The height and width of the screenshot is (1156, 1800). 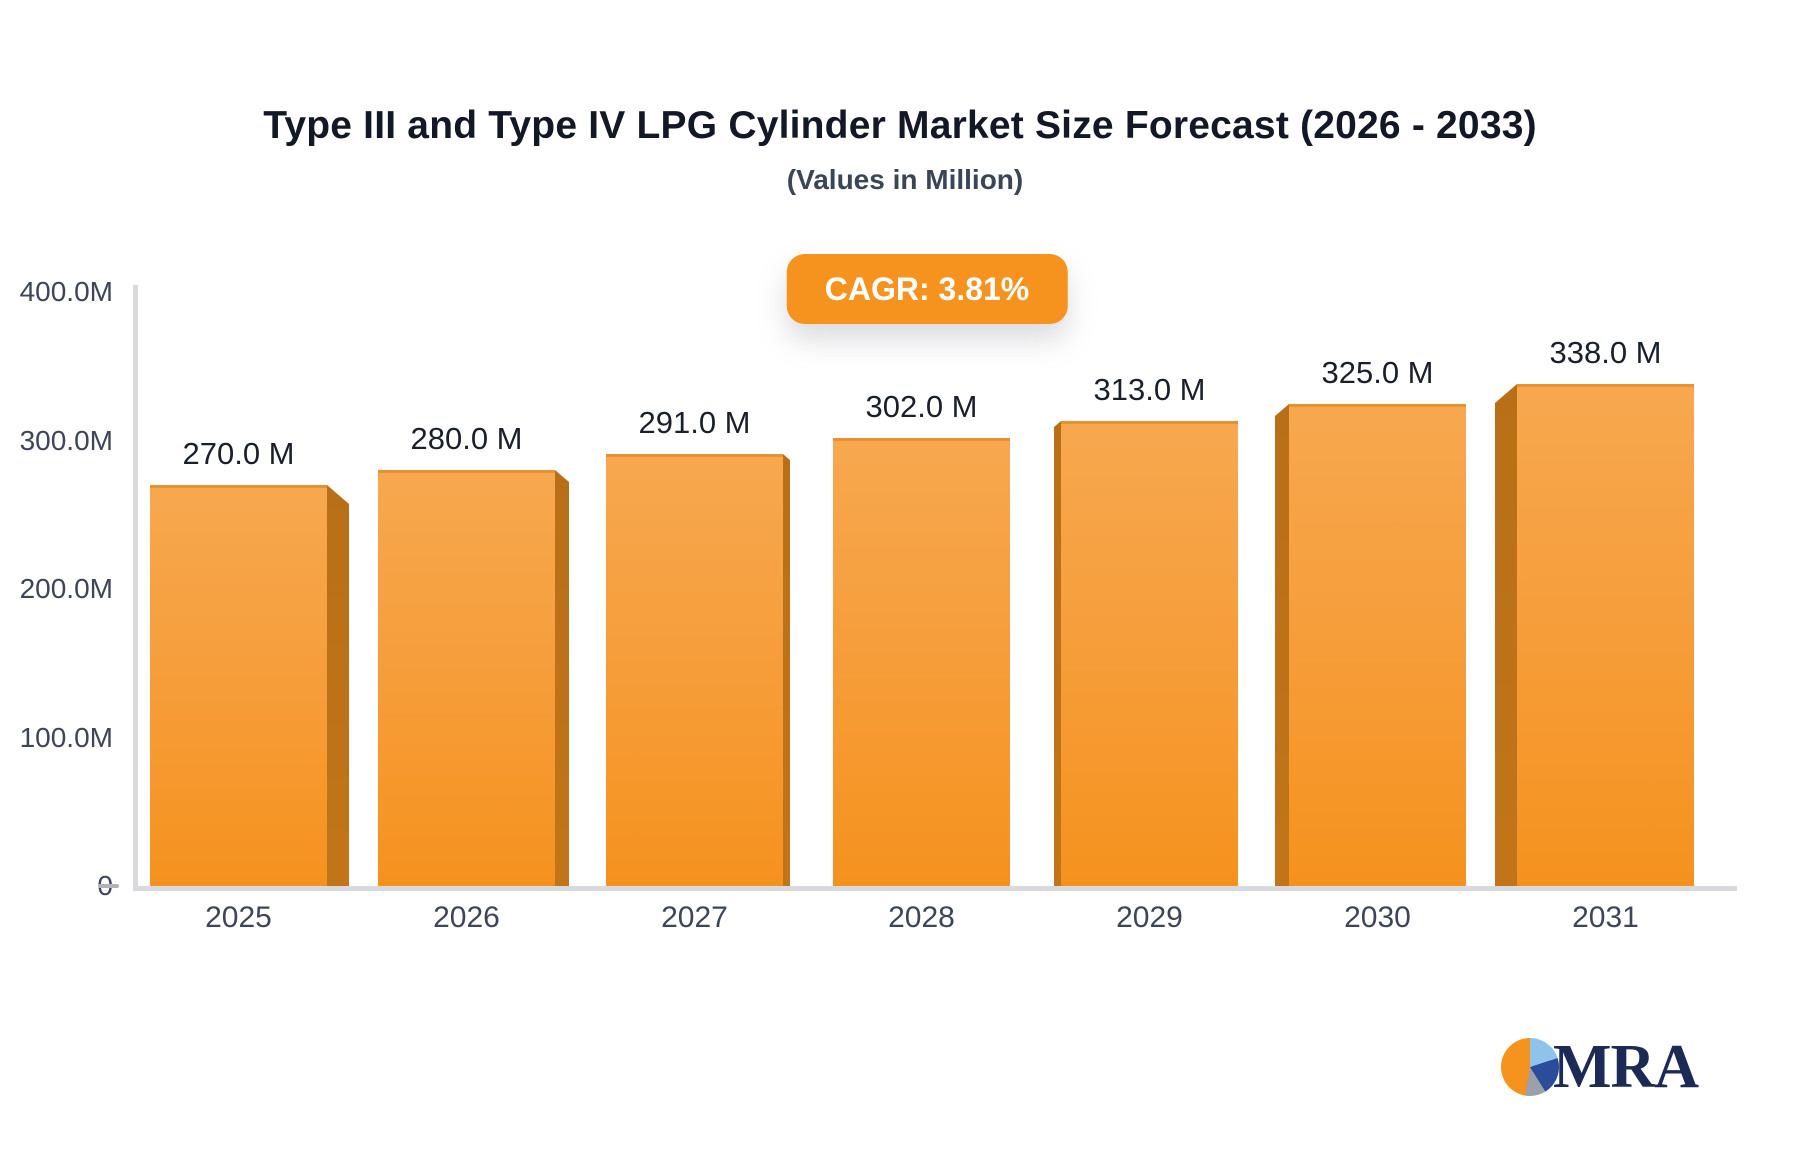 I want to click on x-axis-line, so click(x=935, y=888).